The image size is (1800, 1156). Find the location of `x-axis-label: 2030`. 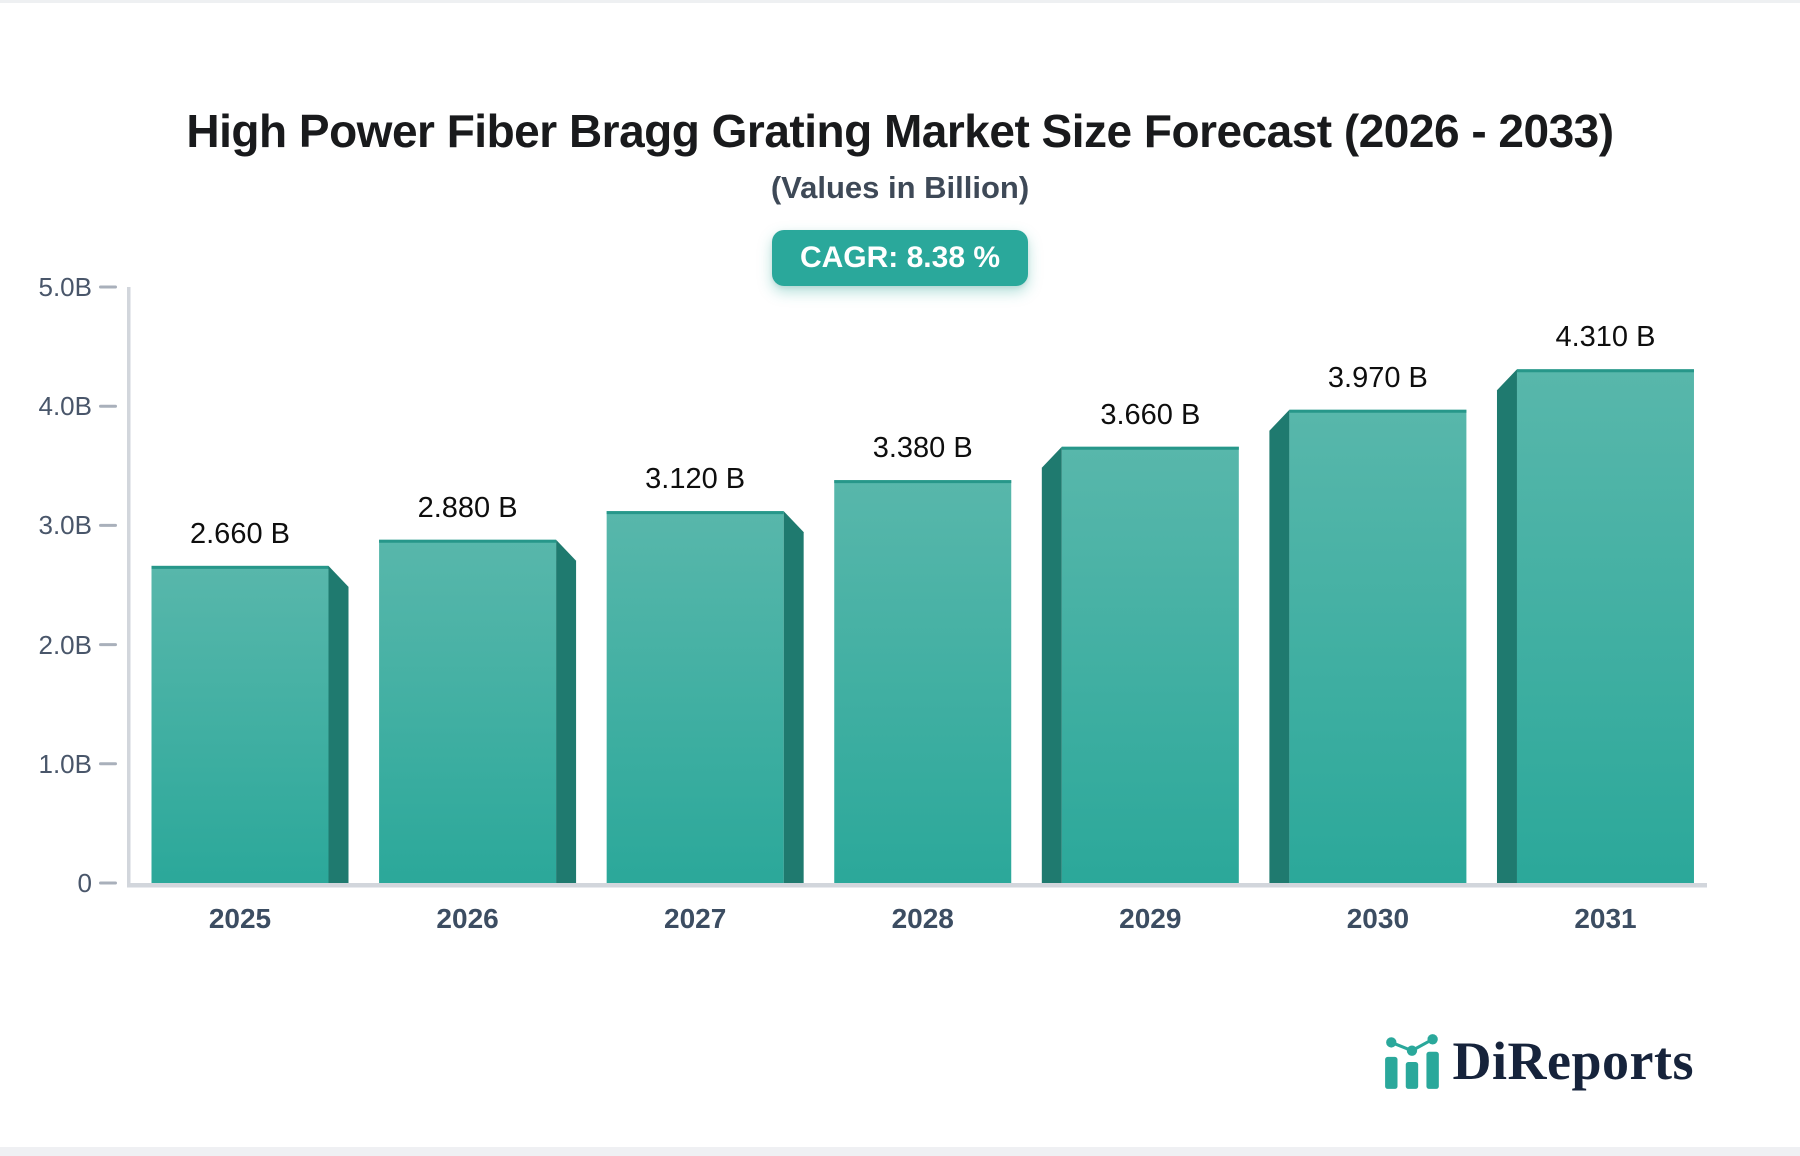

x-axis-label: 2030 is located at coordinates (1378, 918).